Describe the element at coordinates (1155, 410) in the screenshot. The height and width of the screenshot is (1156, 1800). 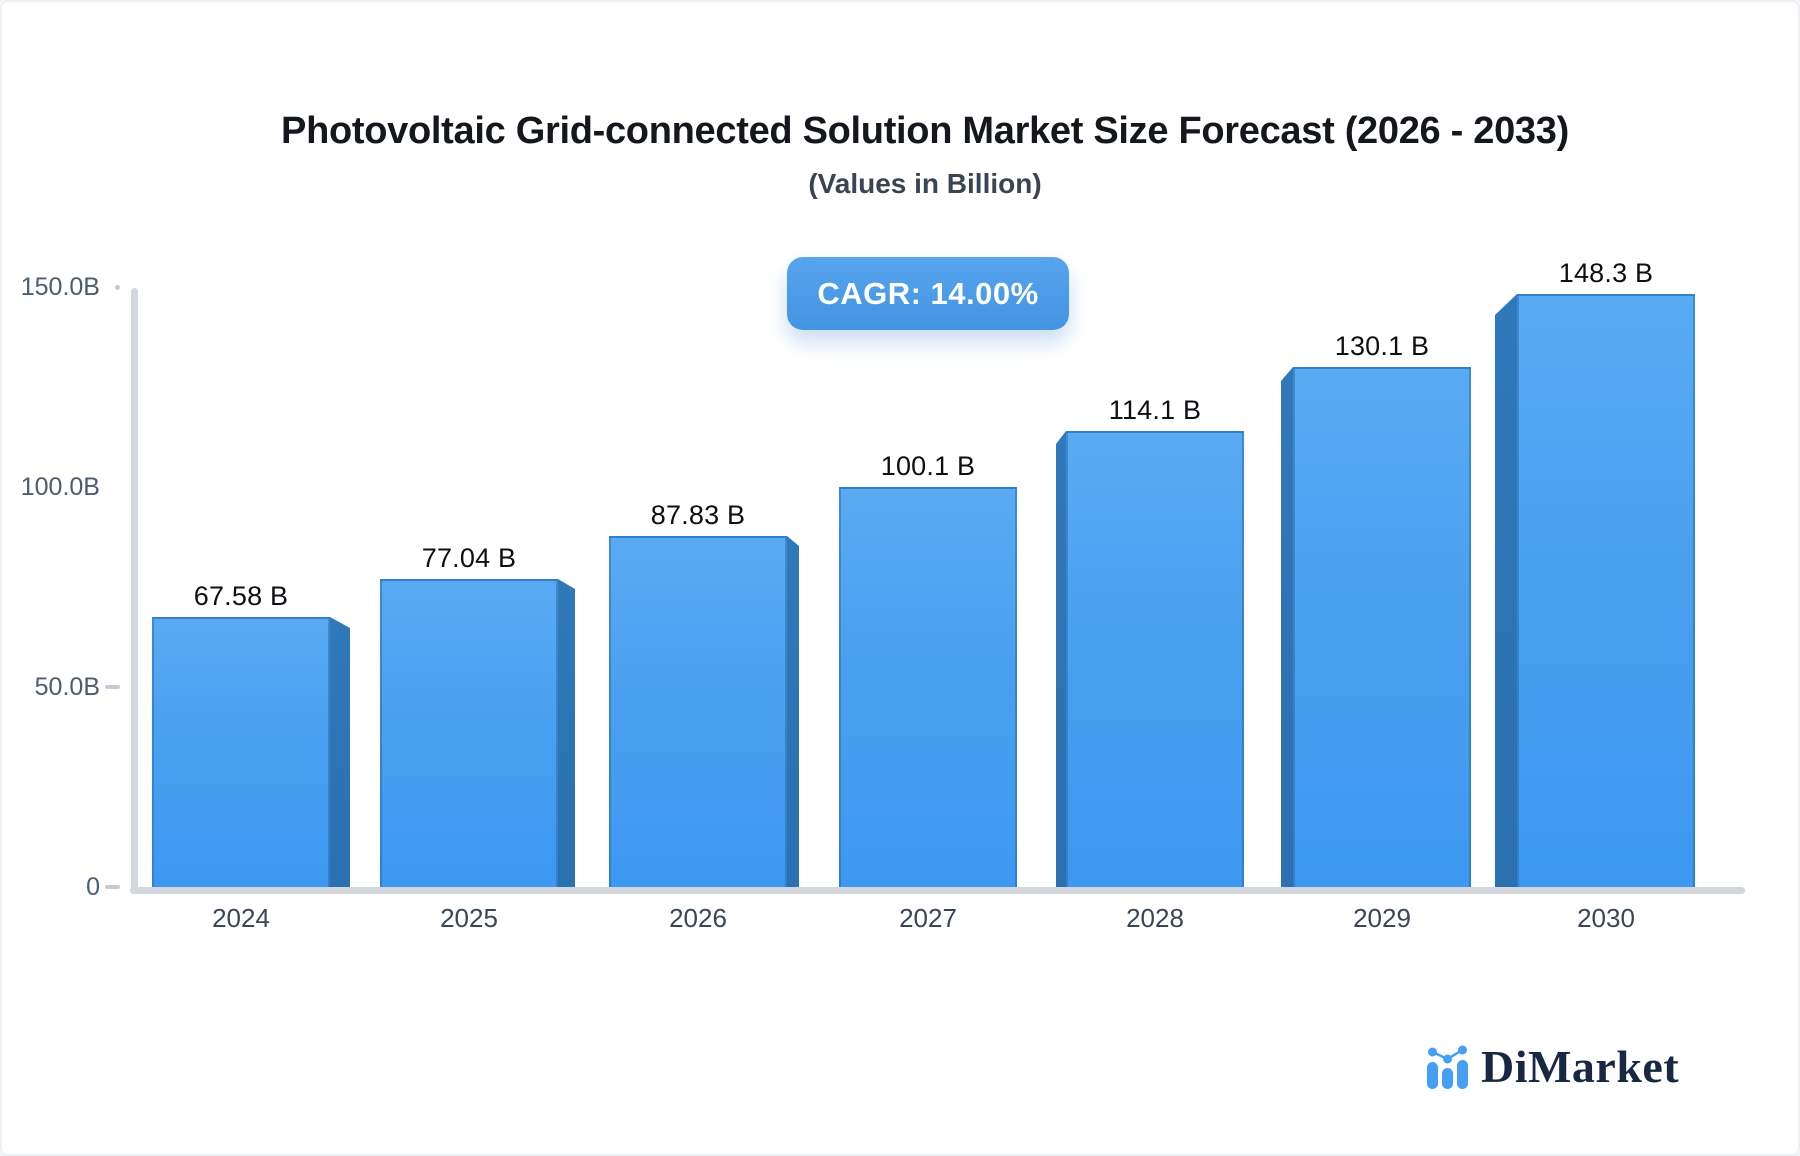
I see `bar-value-label: 114.1 B` at that location.